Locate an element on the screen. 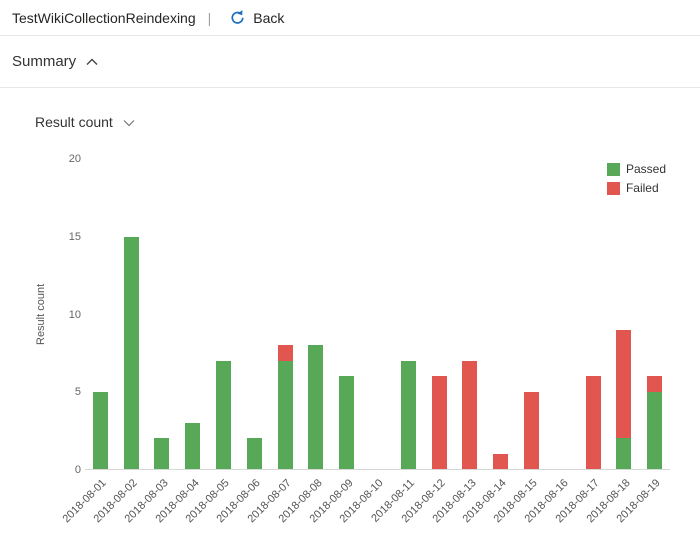 The height and width of the screenshot is (553, 700). bar-group: 2018-08-11 is located at coordinates (396, 342).